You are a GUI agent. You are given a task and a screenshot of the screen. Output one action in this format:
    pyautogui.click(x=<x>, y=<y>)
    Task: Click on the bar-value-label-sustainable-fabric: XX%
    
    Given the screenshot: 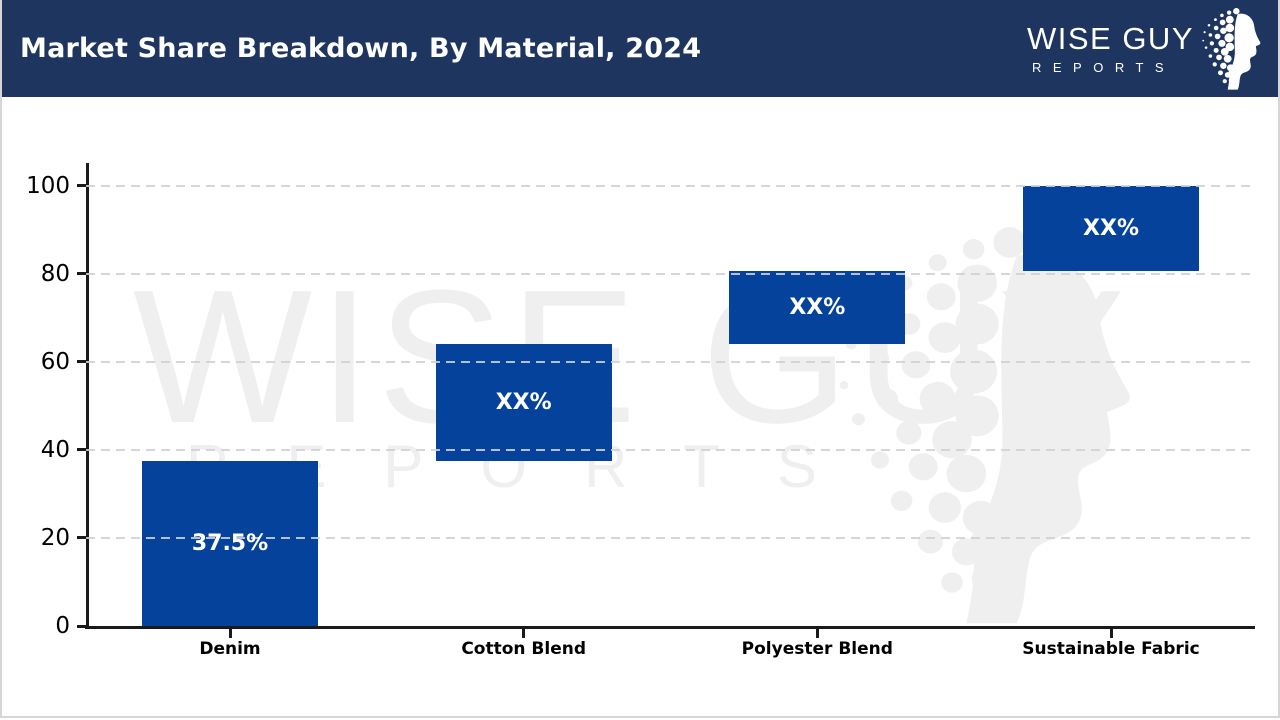 What is the action you would take?
    pyautogui.click(x=1111, y=228)
    